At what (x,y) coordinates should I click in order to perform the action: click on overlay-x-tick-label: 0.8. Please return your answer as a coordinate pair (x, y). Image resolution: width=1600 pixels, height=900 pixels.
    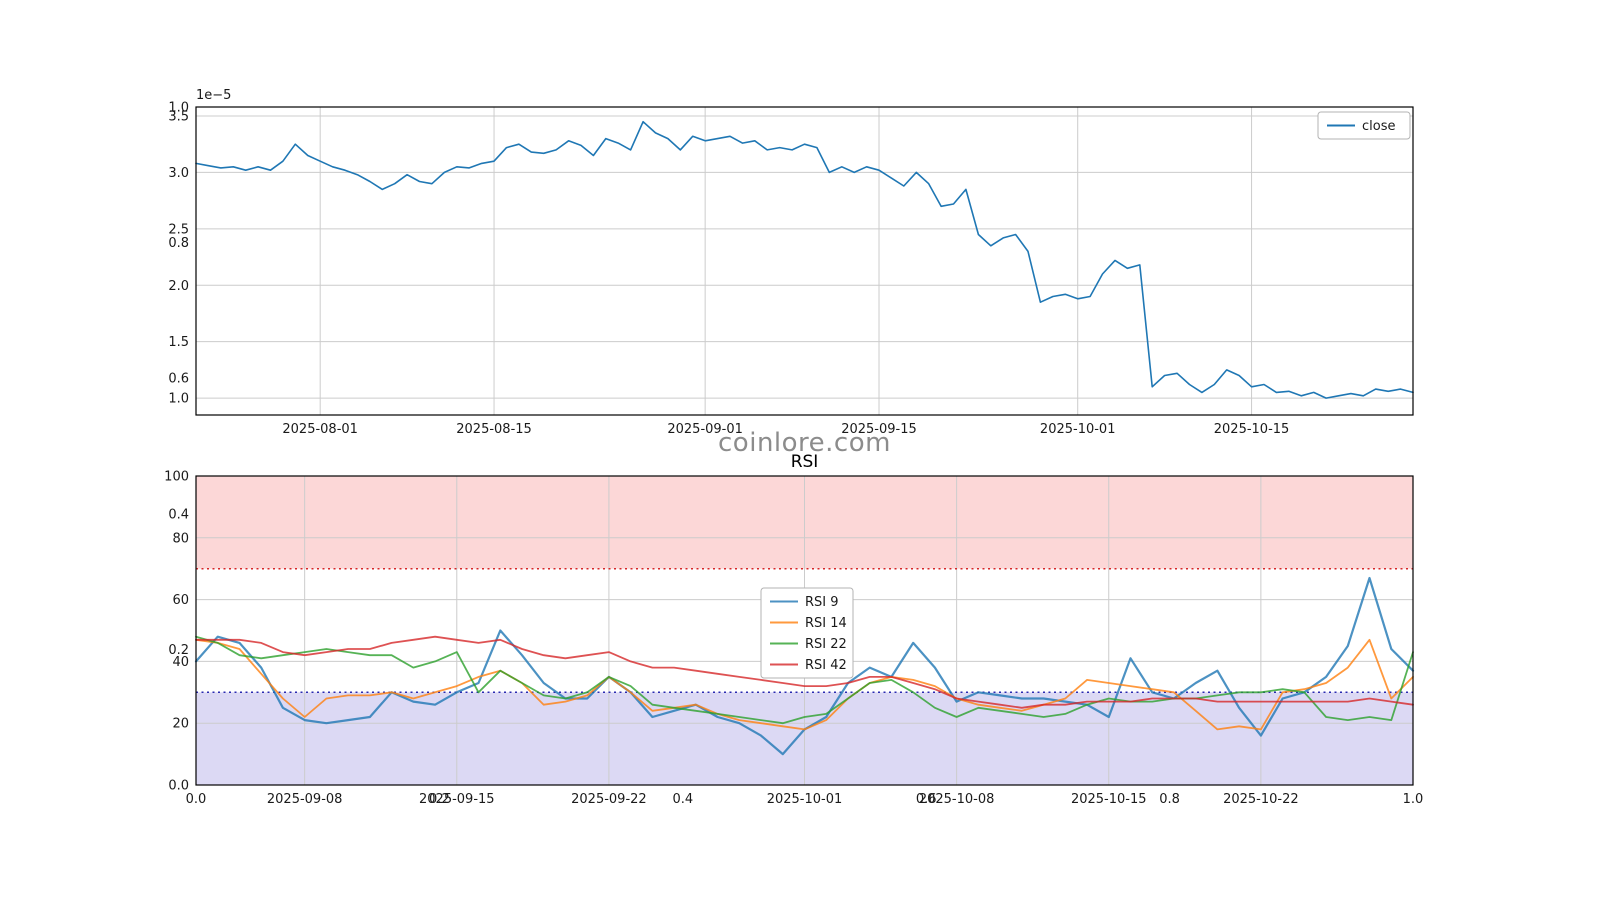
    Looking at the image, I should click on (1169, 799).